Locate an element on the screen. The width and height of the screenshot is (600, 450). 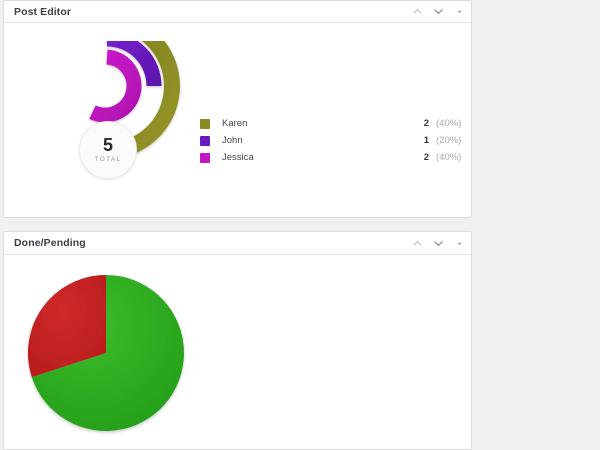
arc-segment-jessica is located at coordinates (115, 86).